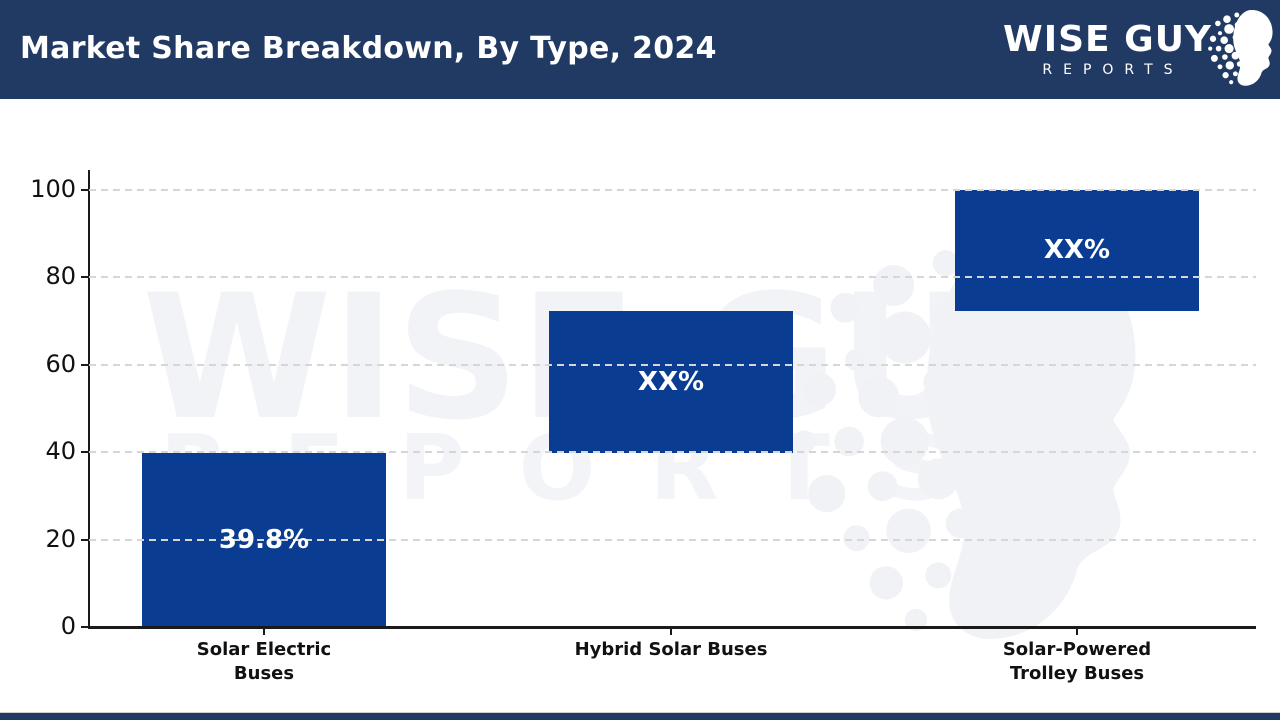  I want to click on bar-value-label: 39.8%, so click(264, 539).